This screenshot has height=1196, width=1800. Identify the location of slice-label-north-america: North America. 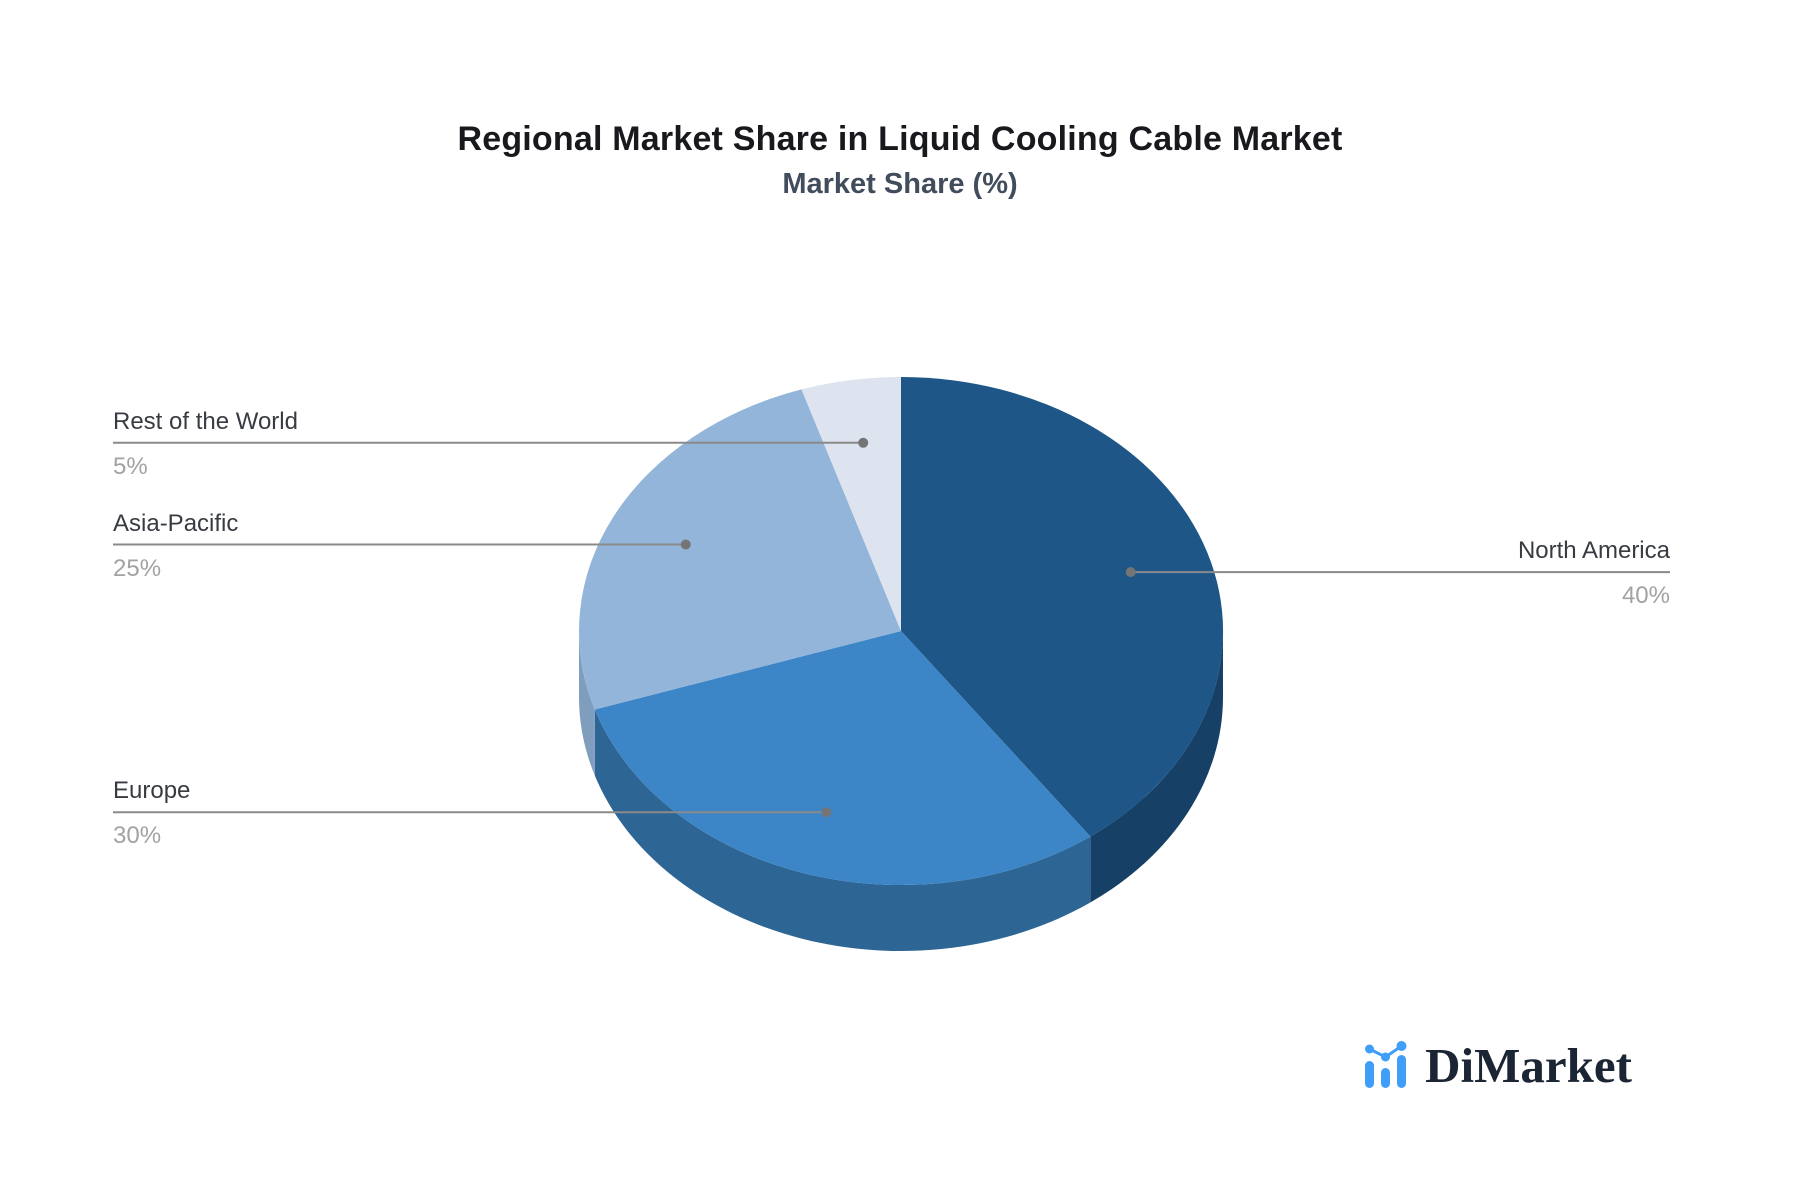
(1593, 550).